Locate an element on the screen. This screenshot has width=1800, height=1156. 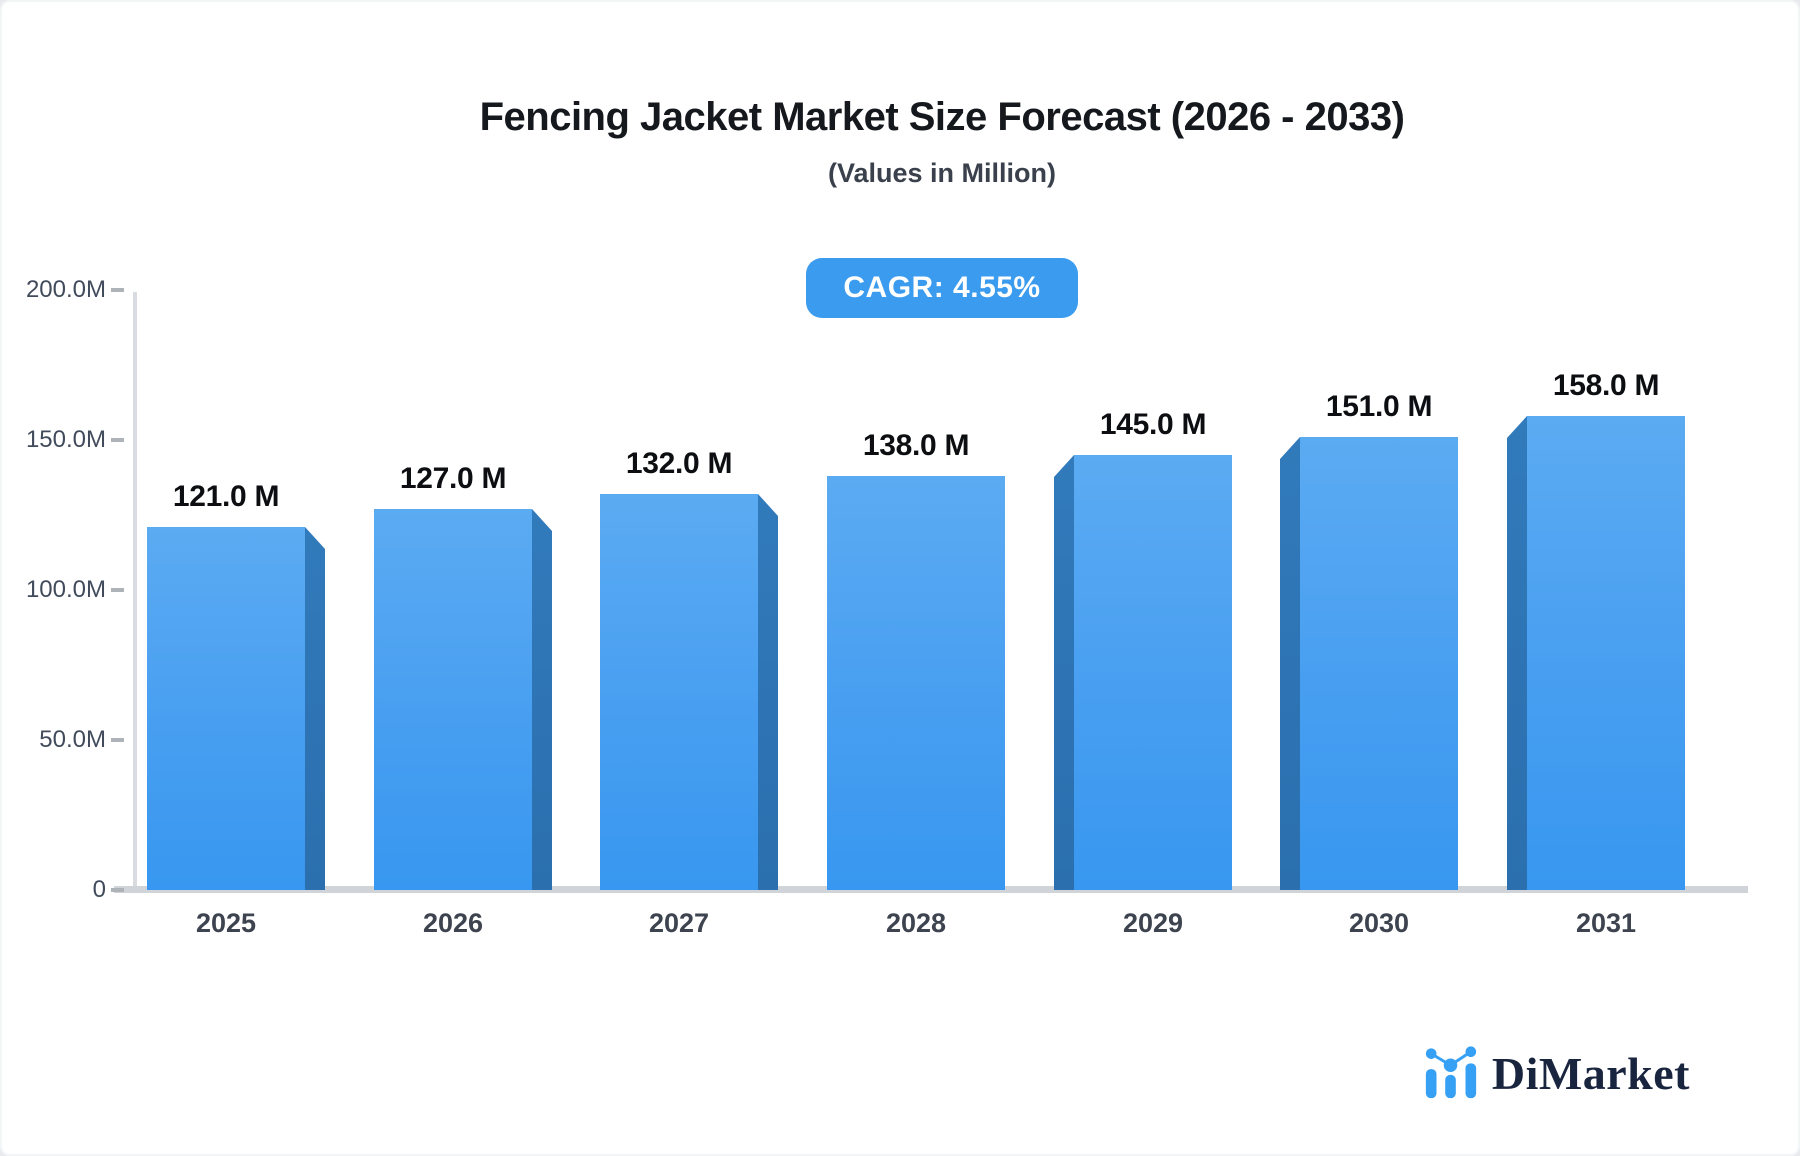
bar-value-label: 158.0 M is located at coordinates (1606, 385).